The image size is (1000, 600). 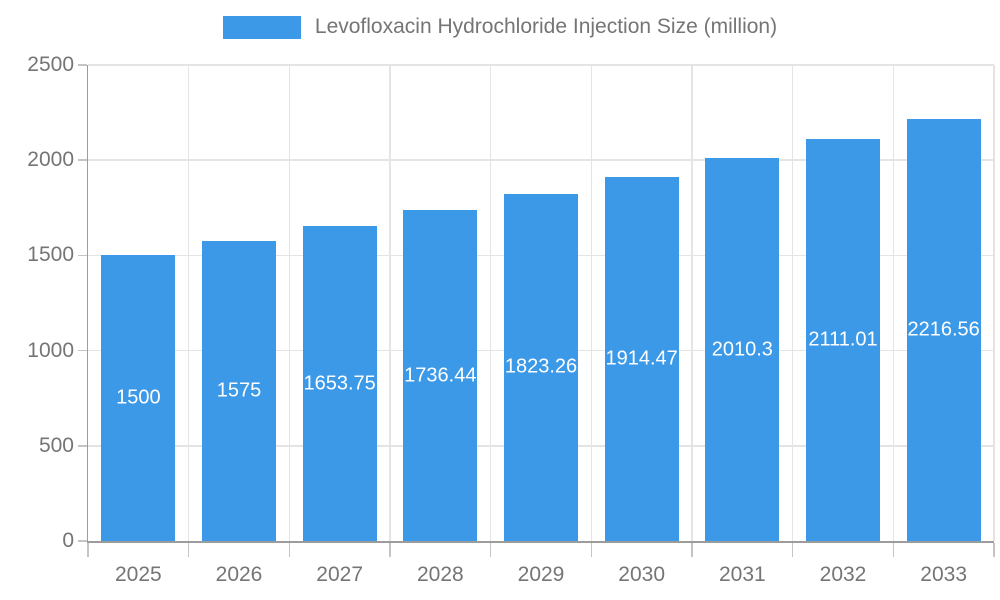 I want to click on bar-value-label: 1914.47, so click(x=641, y=358).